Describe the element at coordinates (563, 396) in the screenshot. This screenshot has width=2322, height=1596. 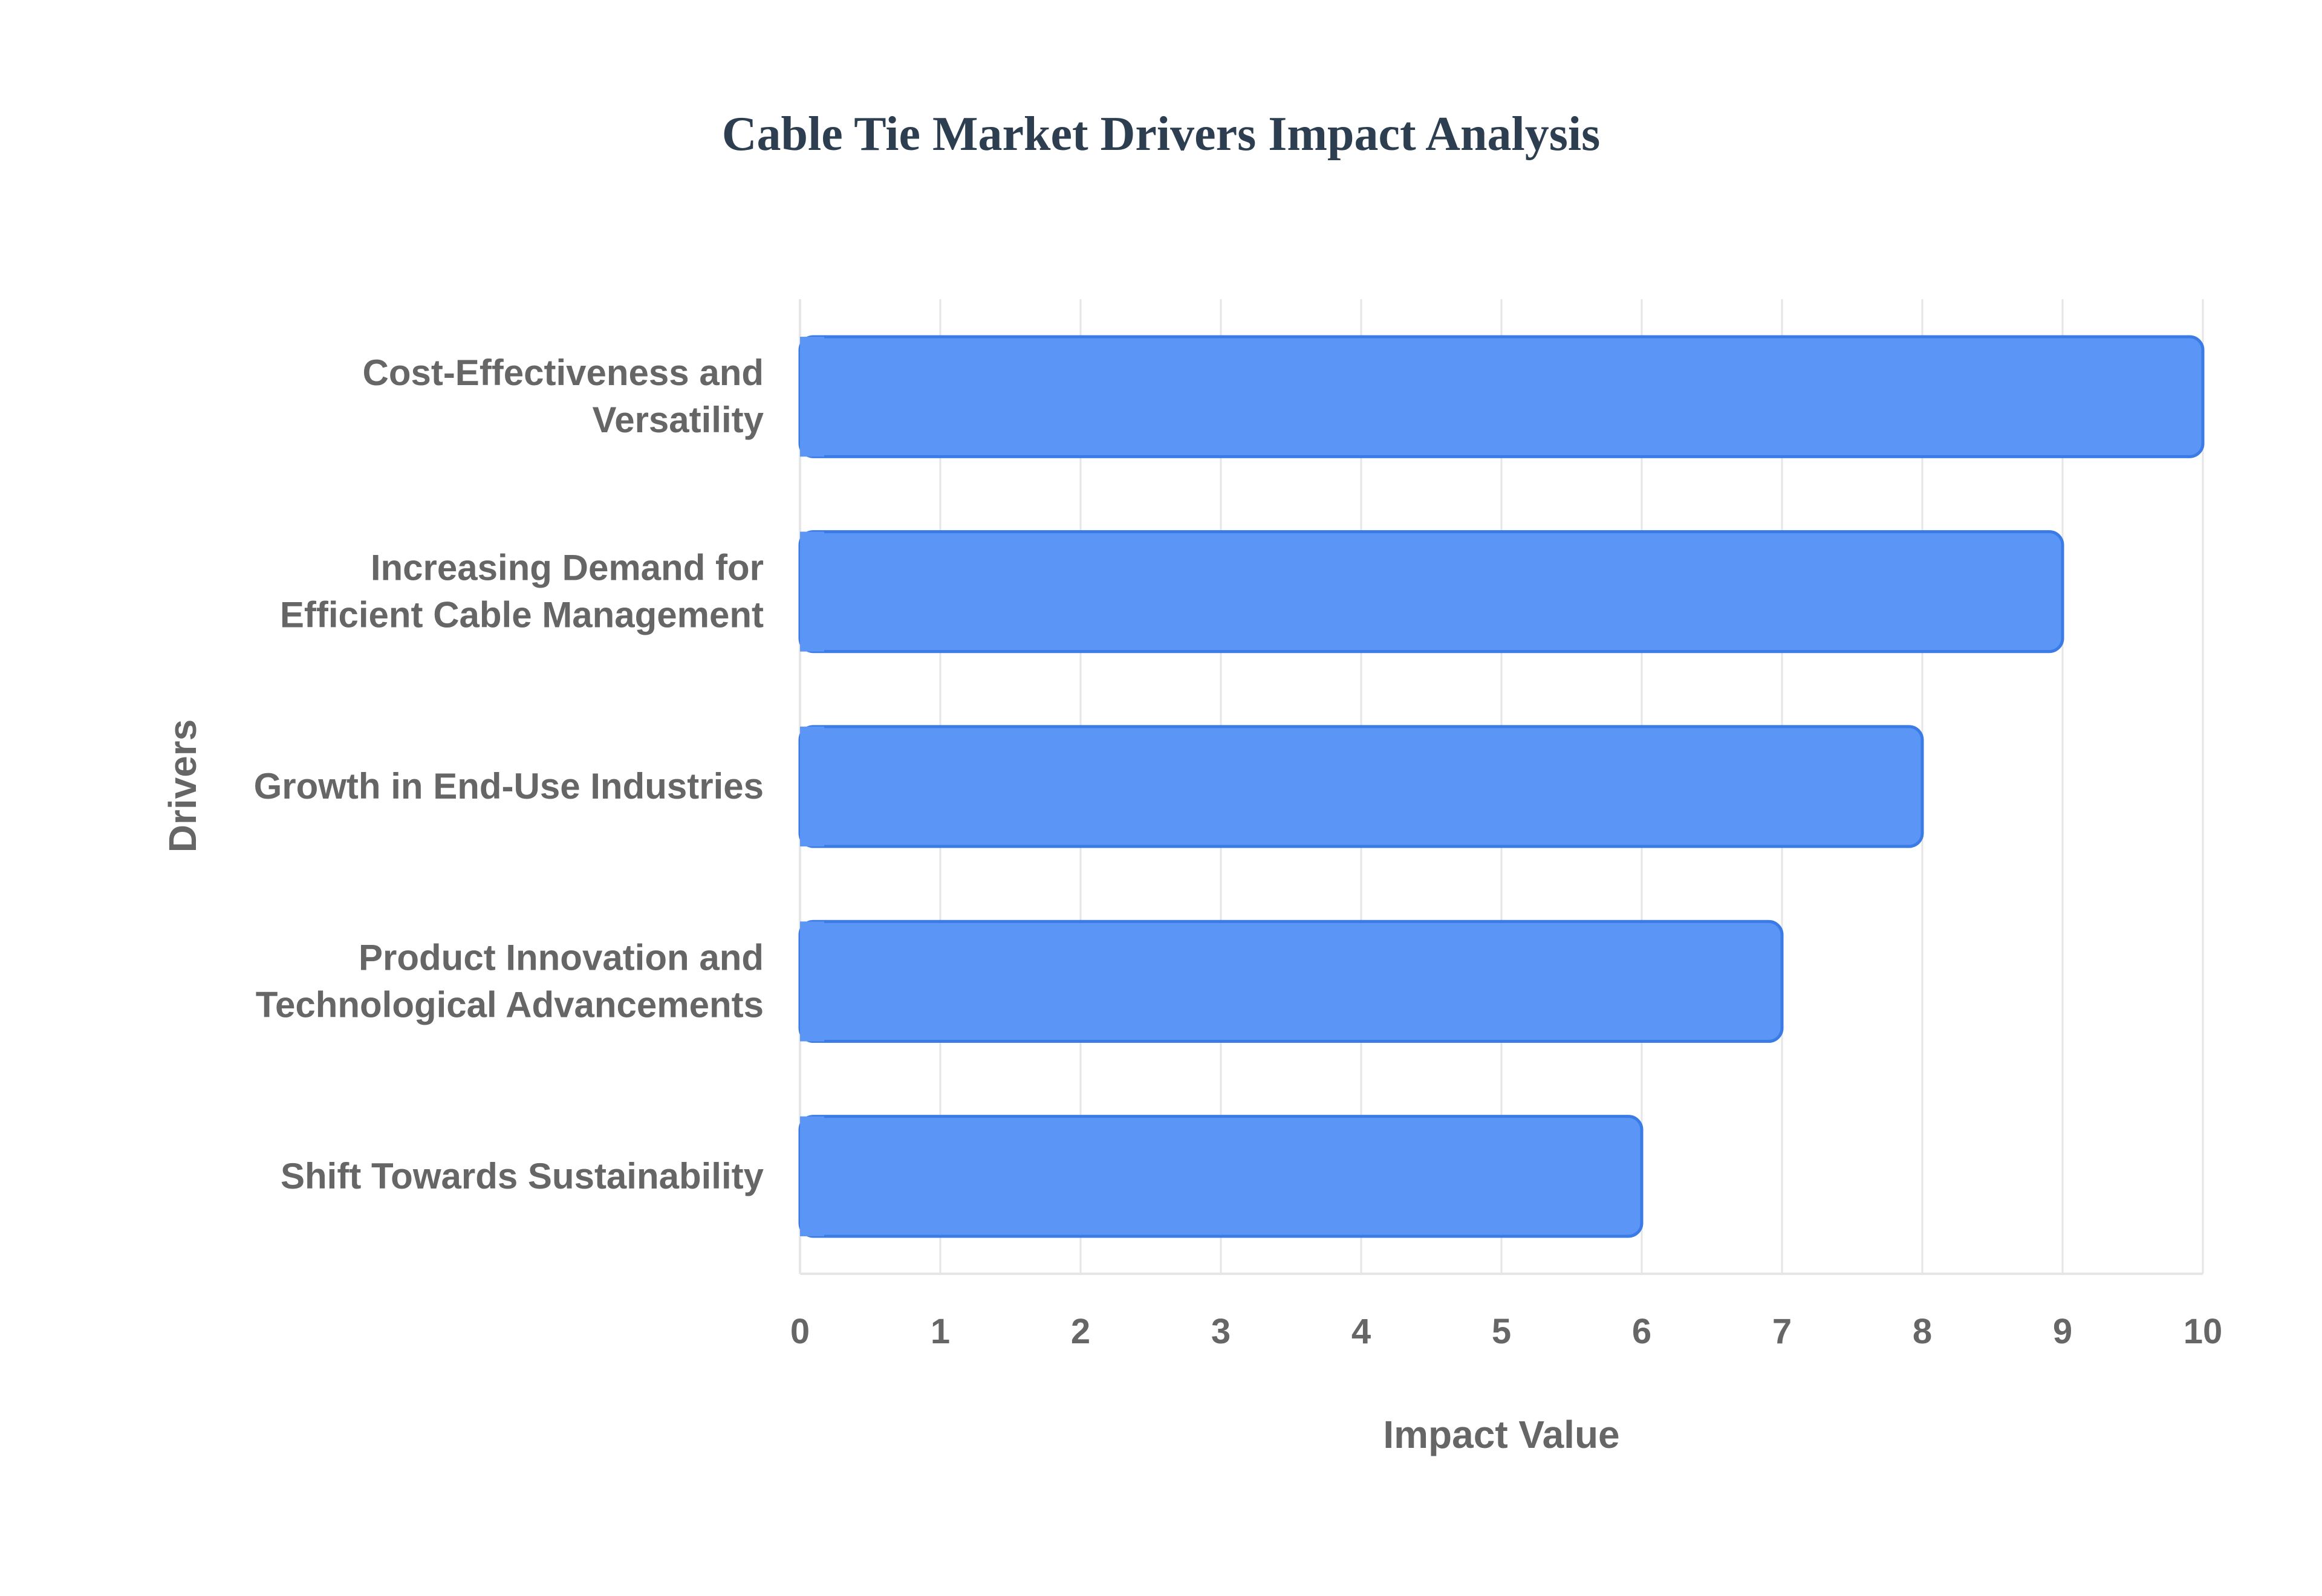
I see `y-category-label: Cost-Effectiveness and Versatility` at that location.